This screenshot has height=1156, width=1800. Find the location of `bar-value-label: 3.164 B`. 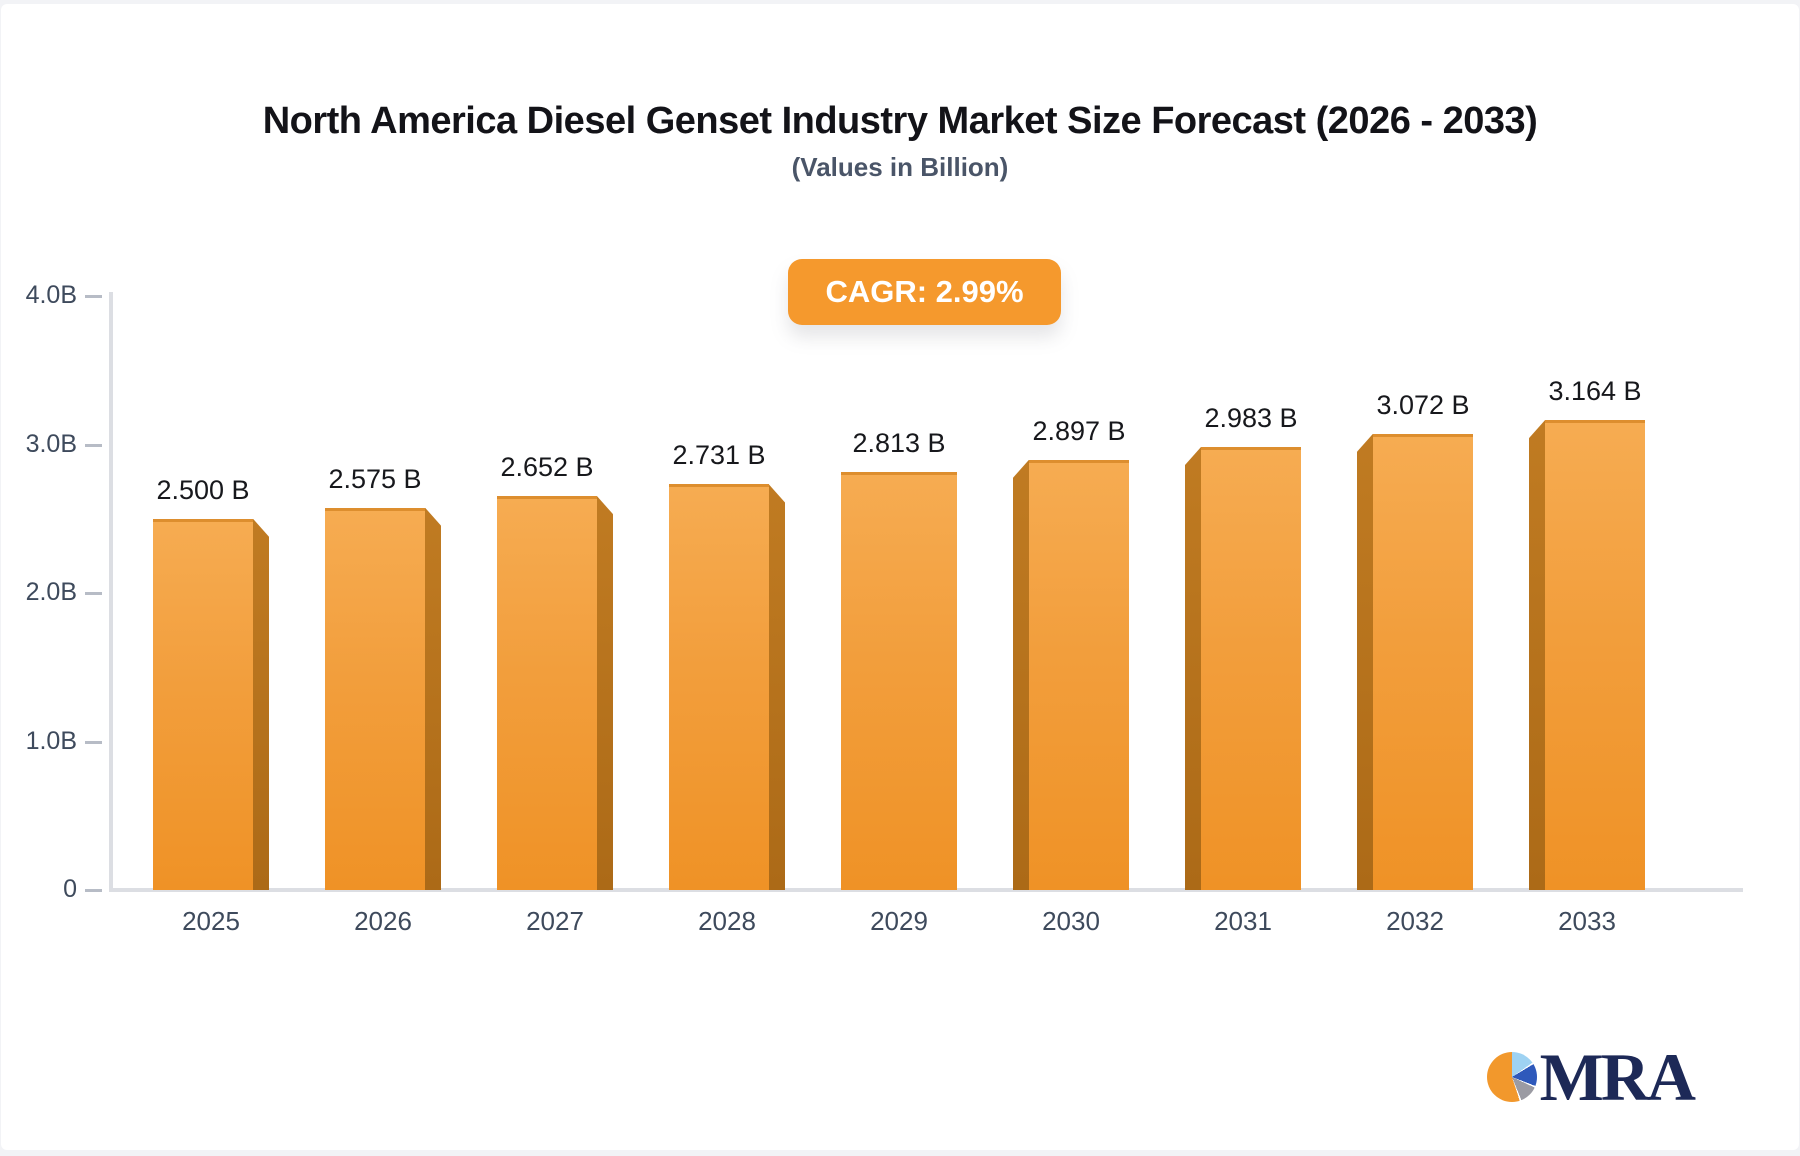

bar-value-label: 3.164 B is located at coordinates (1595, 391).